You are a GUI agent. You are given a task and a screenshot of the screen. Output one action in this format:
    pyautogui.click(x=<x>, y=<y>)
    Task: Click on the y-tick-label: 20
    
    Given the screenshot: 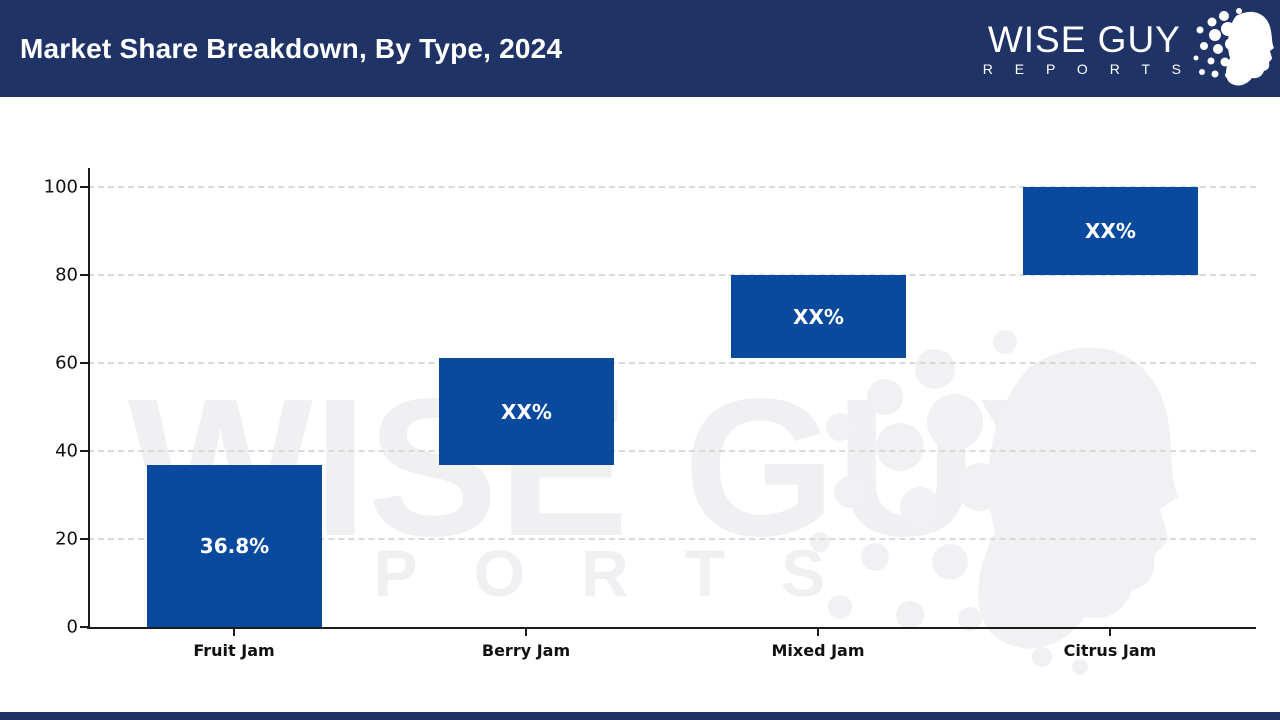 What is the action you would take?
    pyautogui.click(x=66, y=539)
    